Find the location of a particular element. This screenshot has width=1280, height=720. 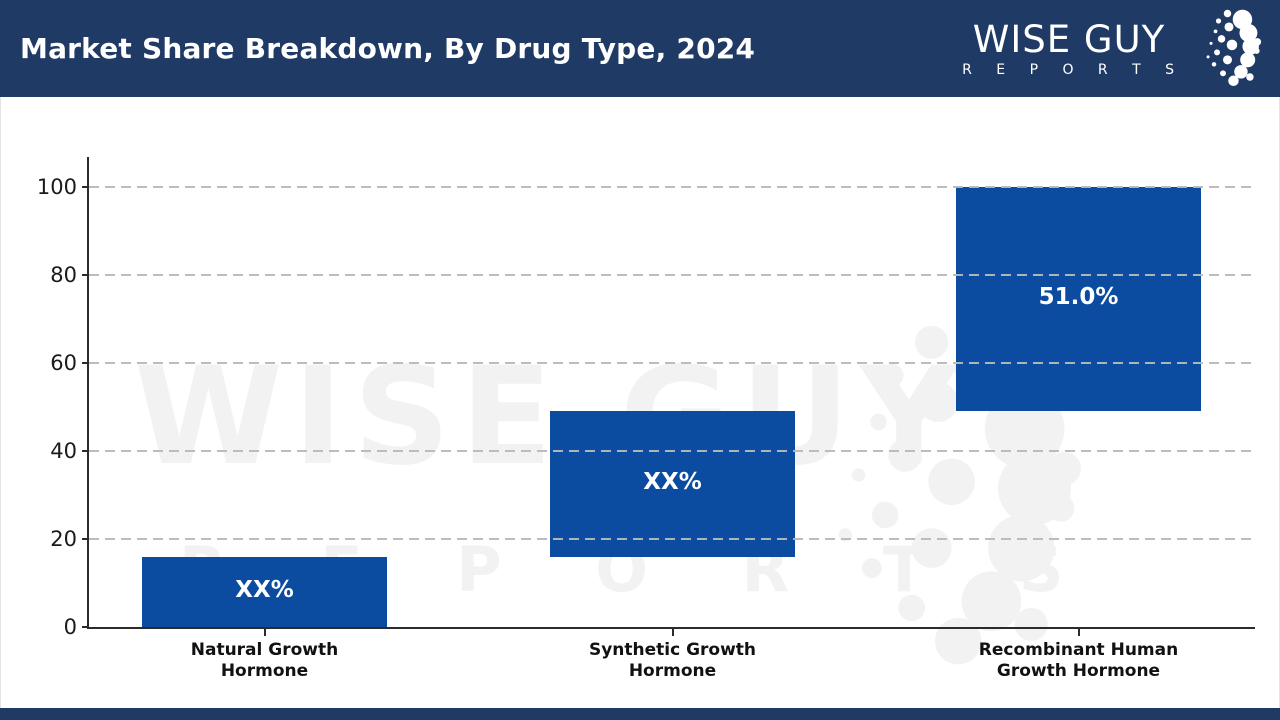

bar-value-label-3: 51.0% is located at coordinates (1078, 297).